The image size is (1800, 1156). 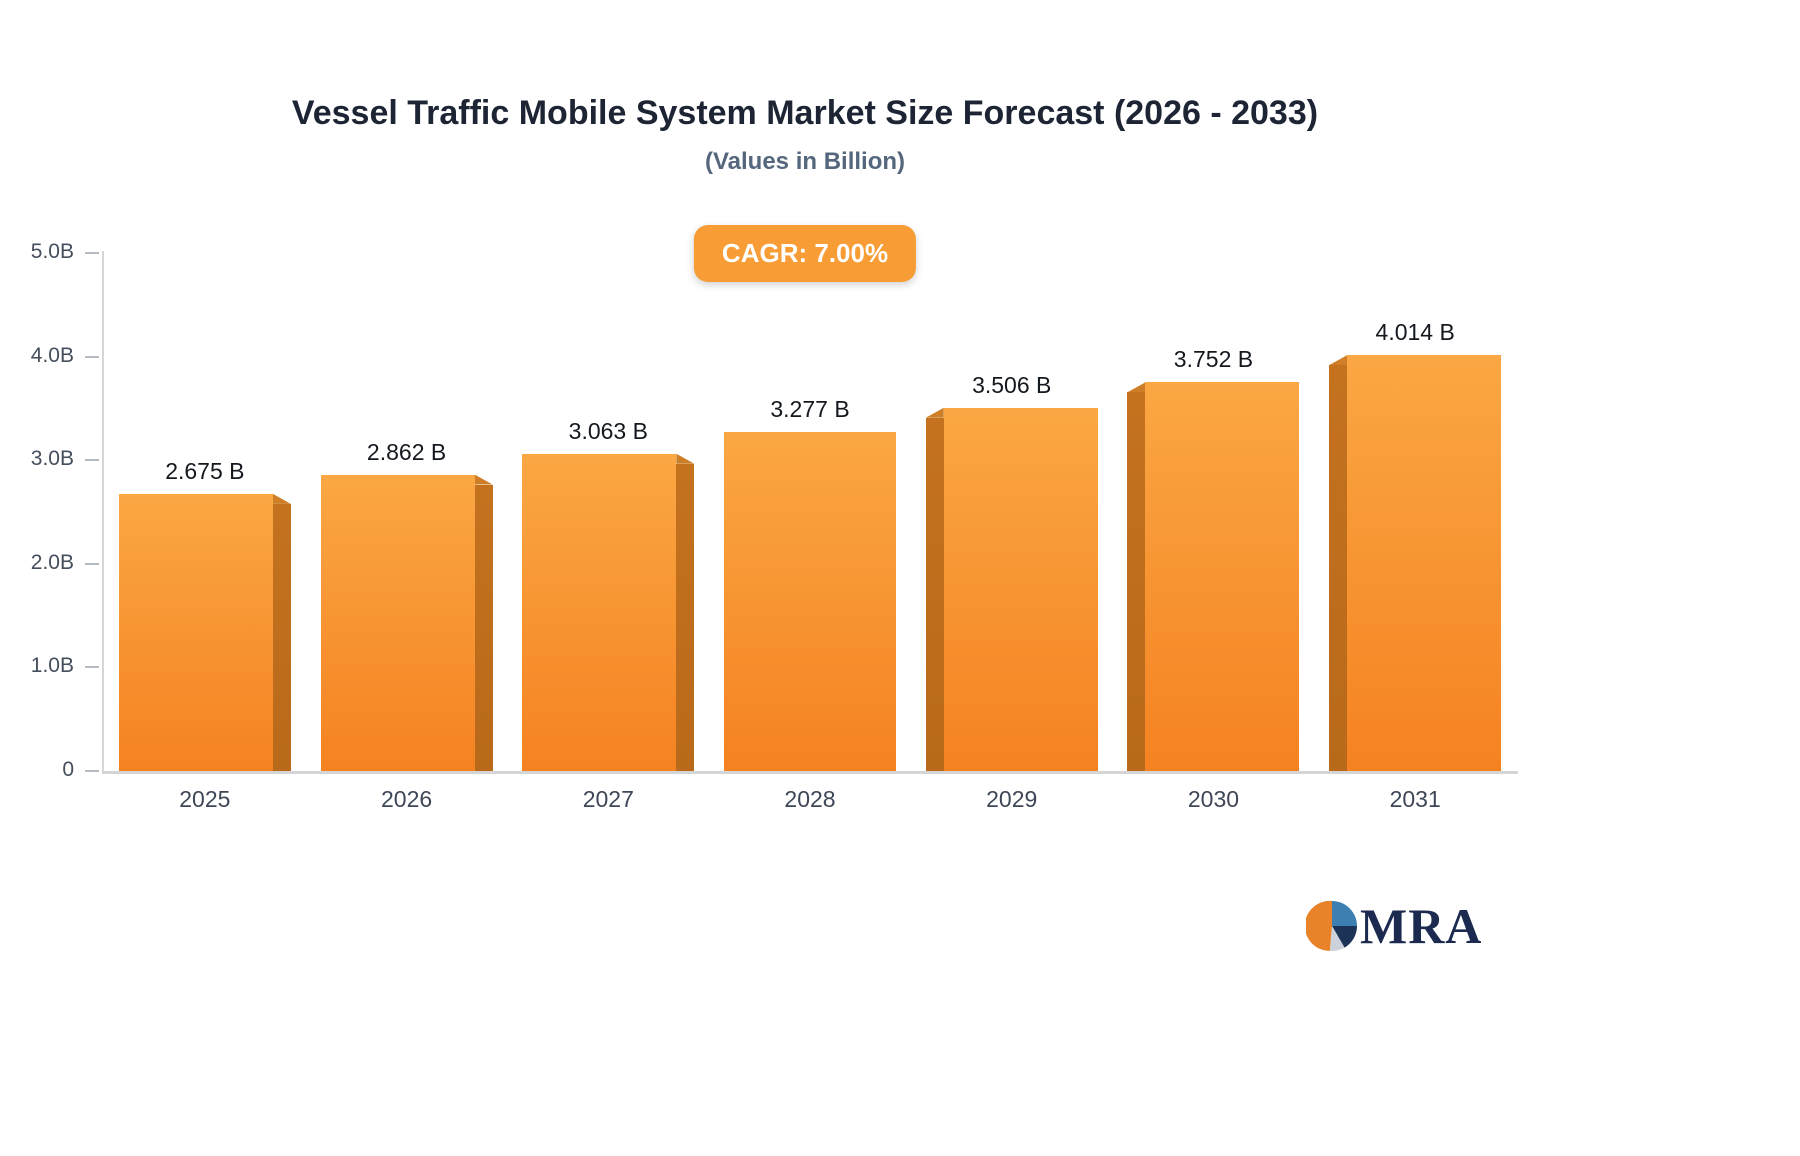 What do you see at coordinates (52, 251) in the screenshot?
I see `y-tick-label: 5.0B` at bounding box center [52, 251].